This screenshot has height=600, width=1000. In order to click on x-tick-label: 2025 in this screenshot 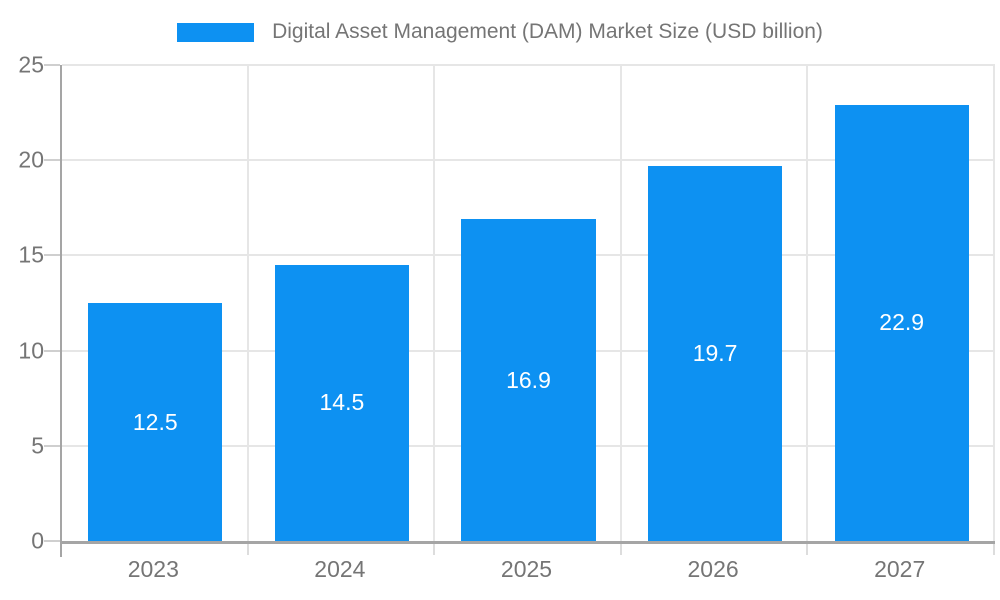, I will do `click(526, 569)`.